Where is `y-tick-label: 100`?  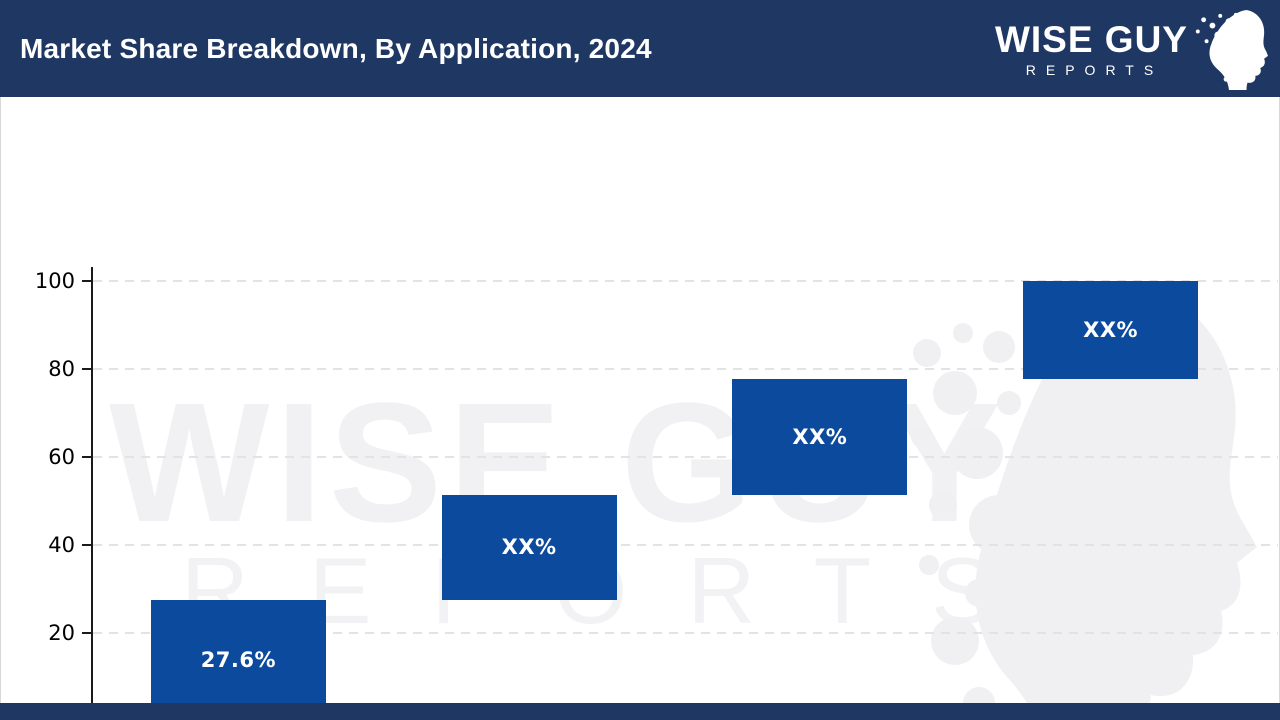 y-tick-label: 100 is located at coordinates (54, 281).